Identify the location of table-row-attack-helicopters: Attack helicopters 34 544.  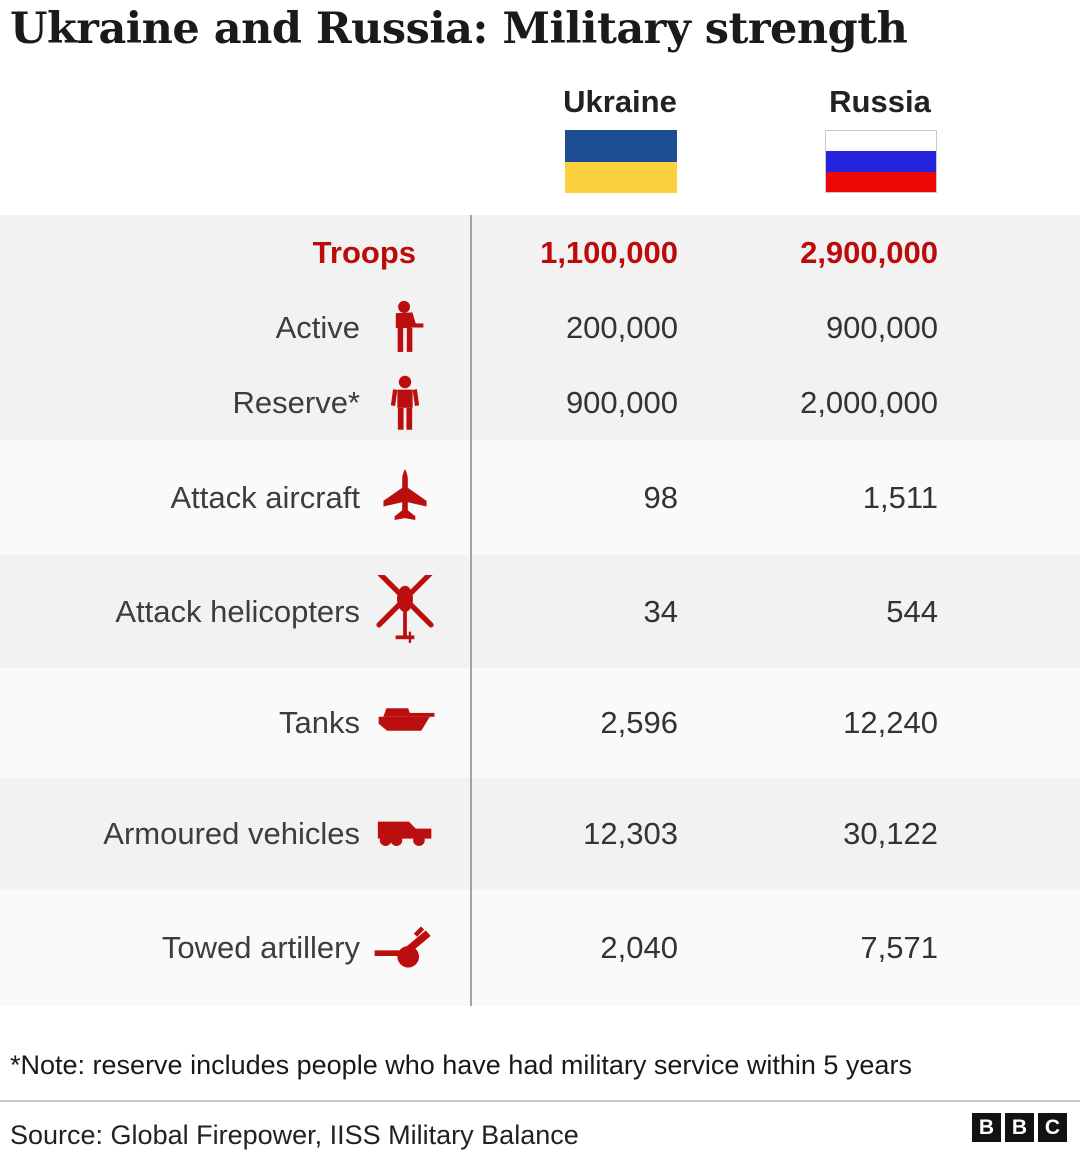
(540, 611).